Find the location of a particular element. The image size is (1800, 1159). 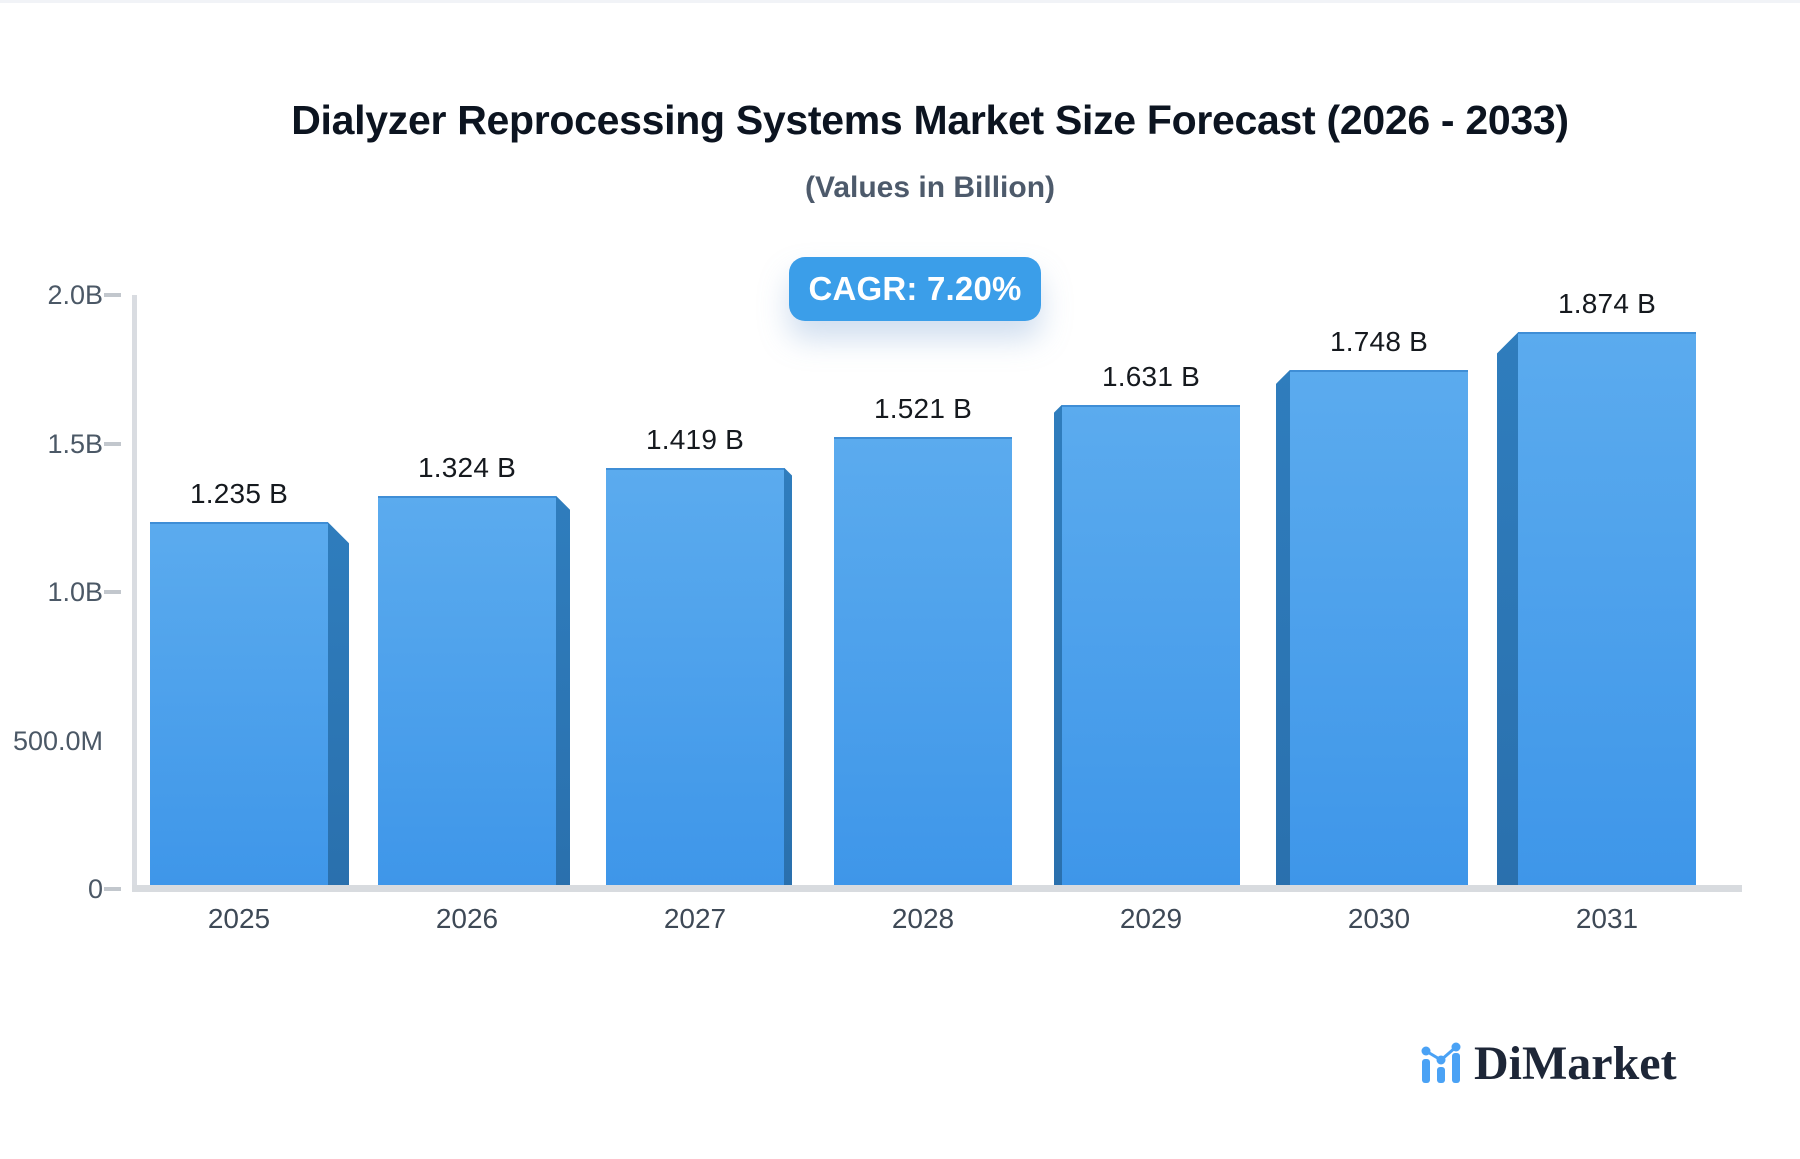

bar-value-label-2027: 1.419 B is located at coordinates (695, 439).